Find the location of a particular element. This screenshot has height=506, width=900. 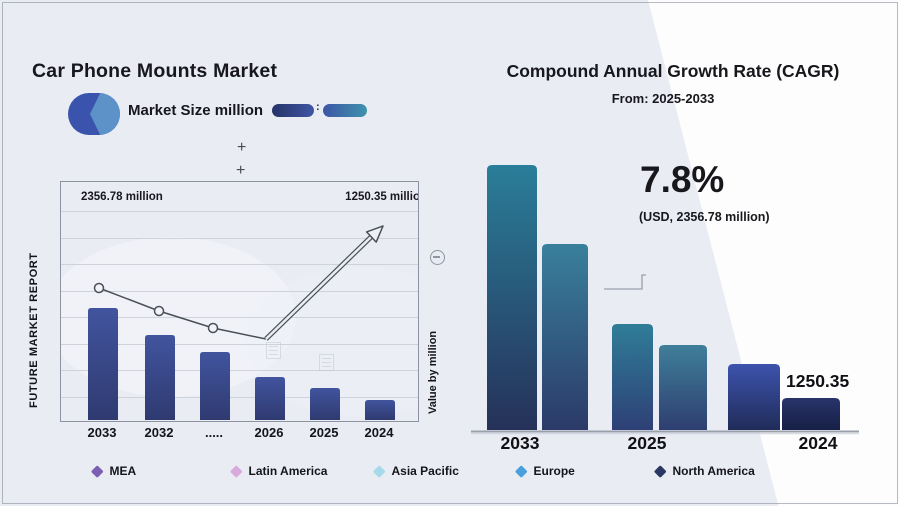

legend-label: Asia Pacific is located at coordinates (425, 471).